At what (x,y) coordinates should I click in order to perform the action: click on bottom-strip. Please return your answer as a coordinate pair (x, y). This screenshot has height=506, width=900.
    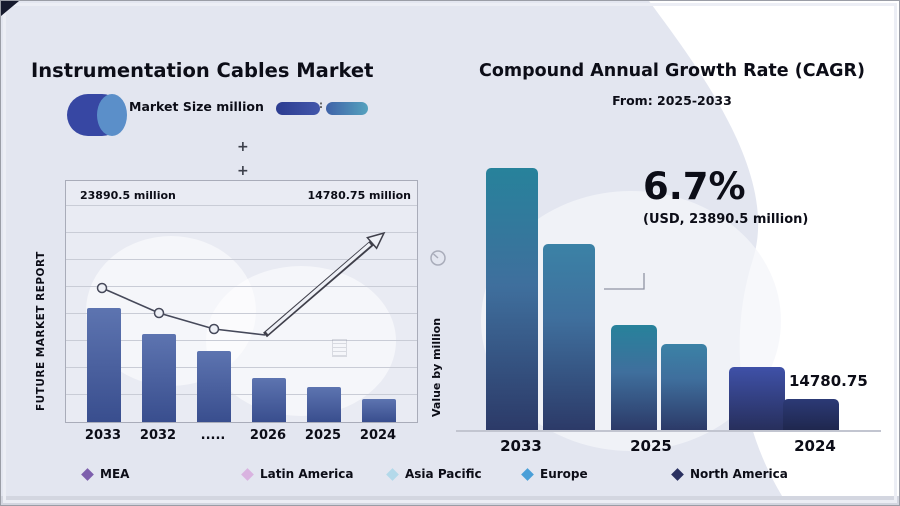
    Looking at the image, I should click on (450, 500).